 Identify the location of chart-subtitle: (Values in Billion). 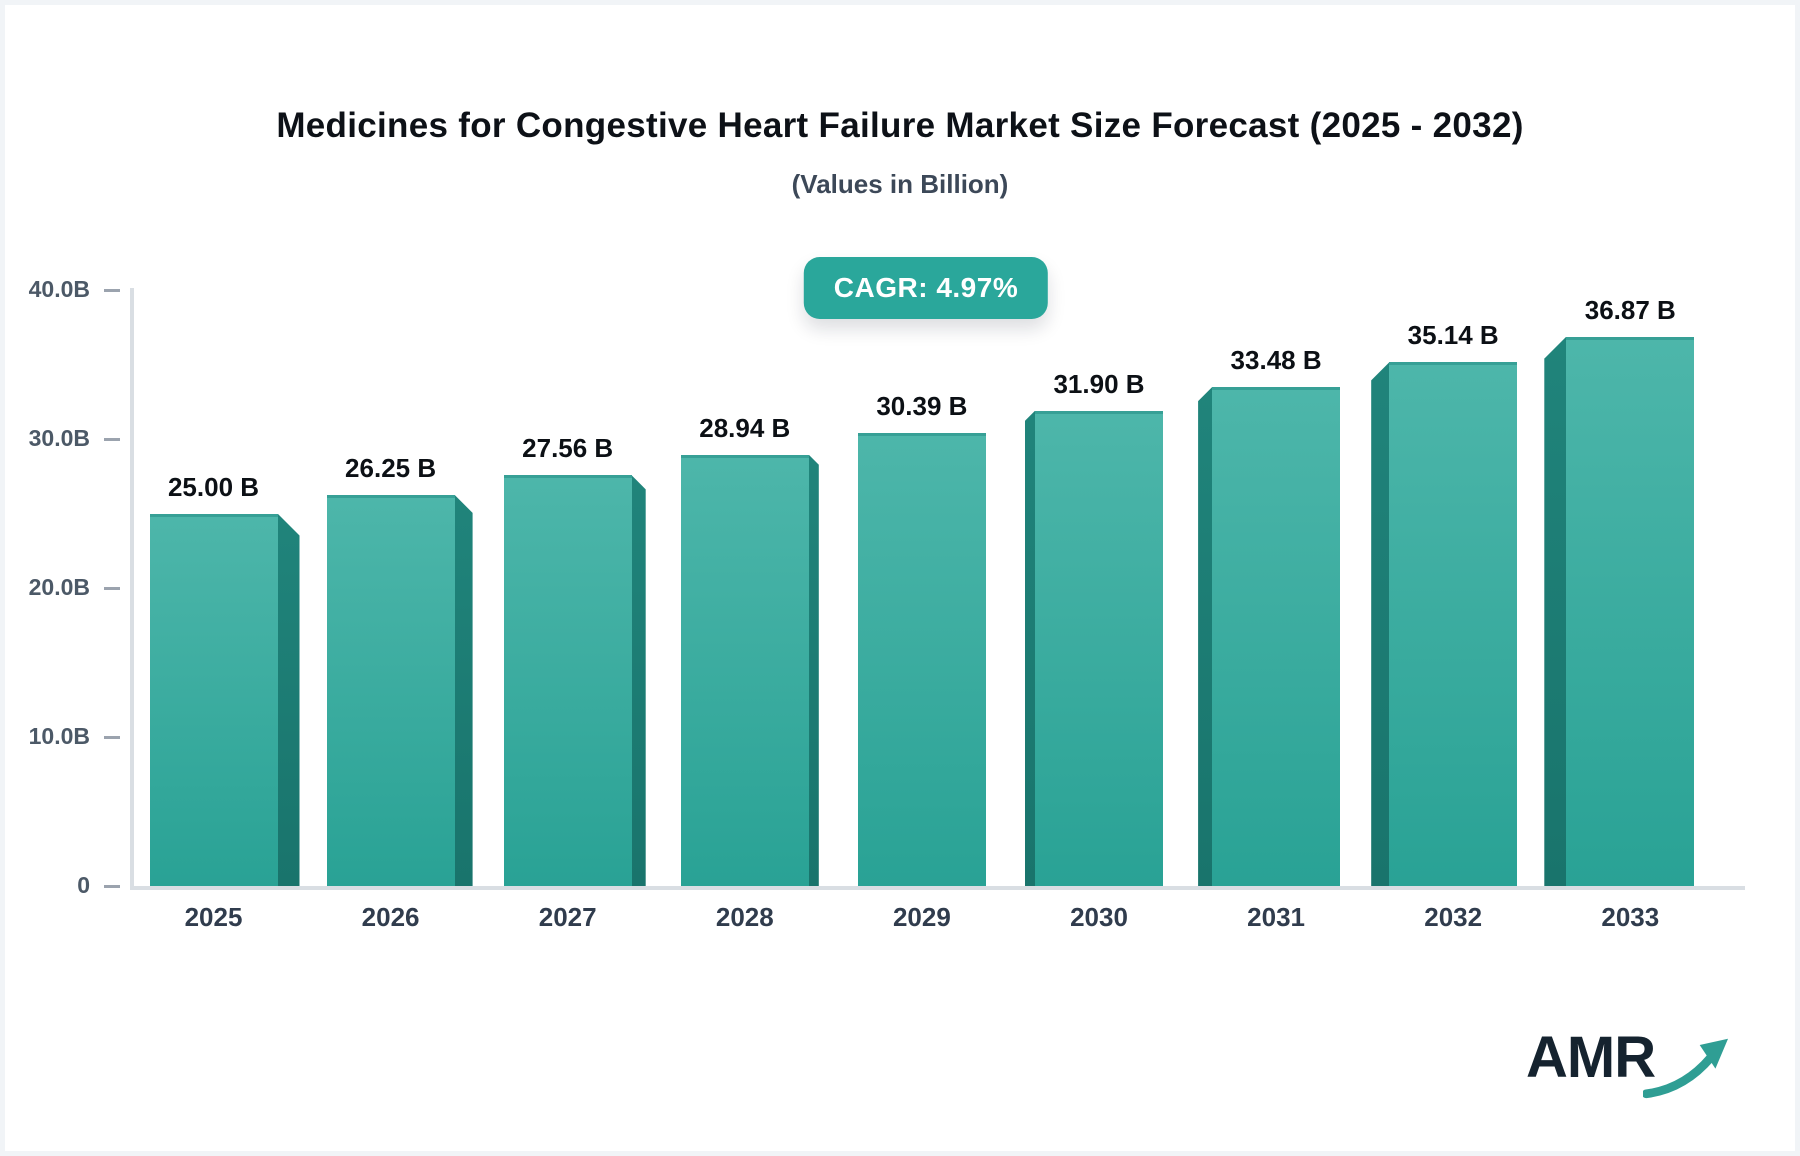
(900, 184).